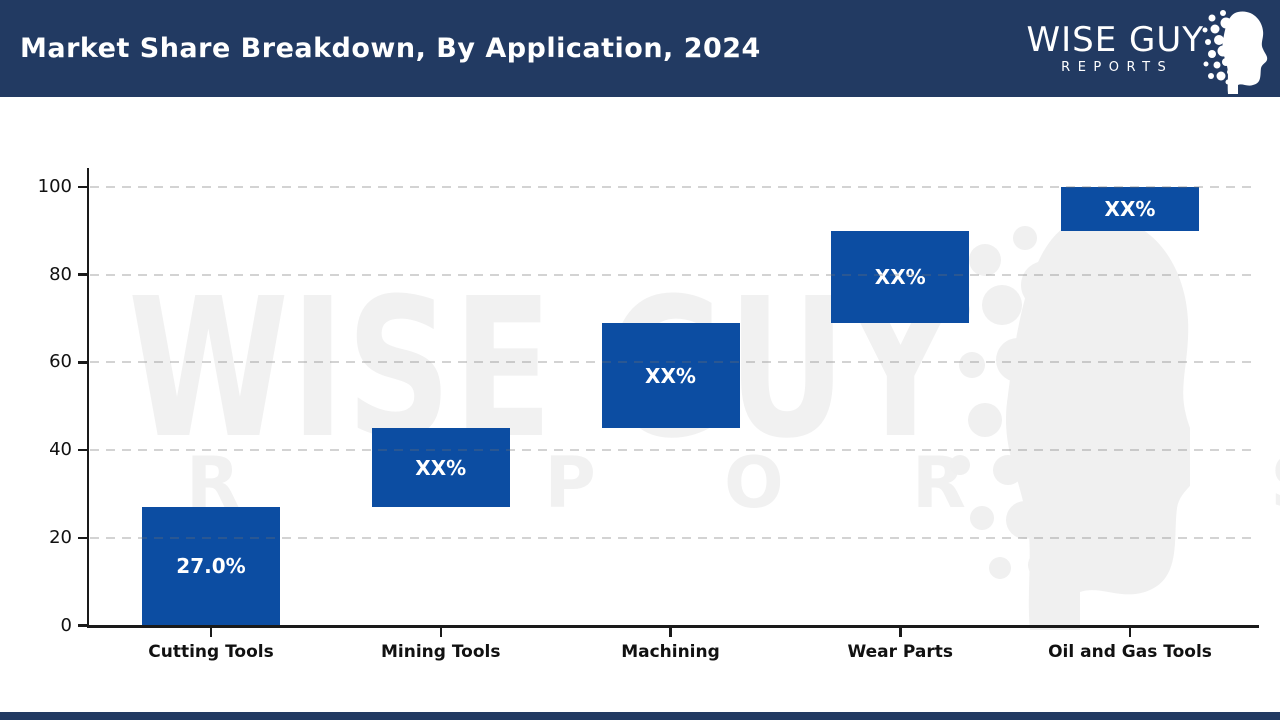 The height and width of the screenshot is (720, 1280). I want to click on x-tick-mark-cutting-tools, so click(211, 632).